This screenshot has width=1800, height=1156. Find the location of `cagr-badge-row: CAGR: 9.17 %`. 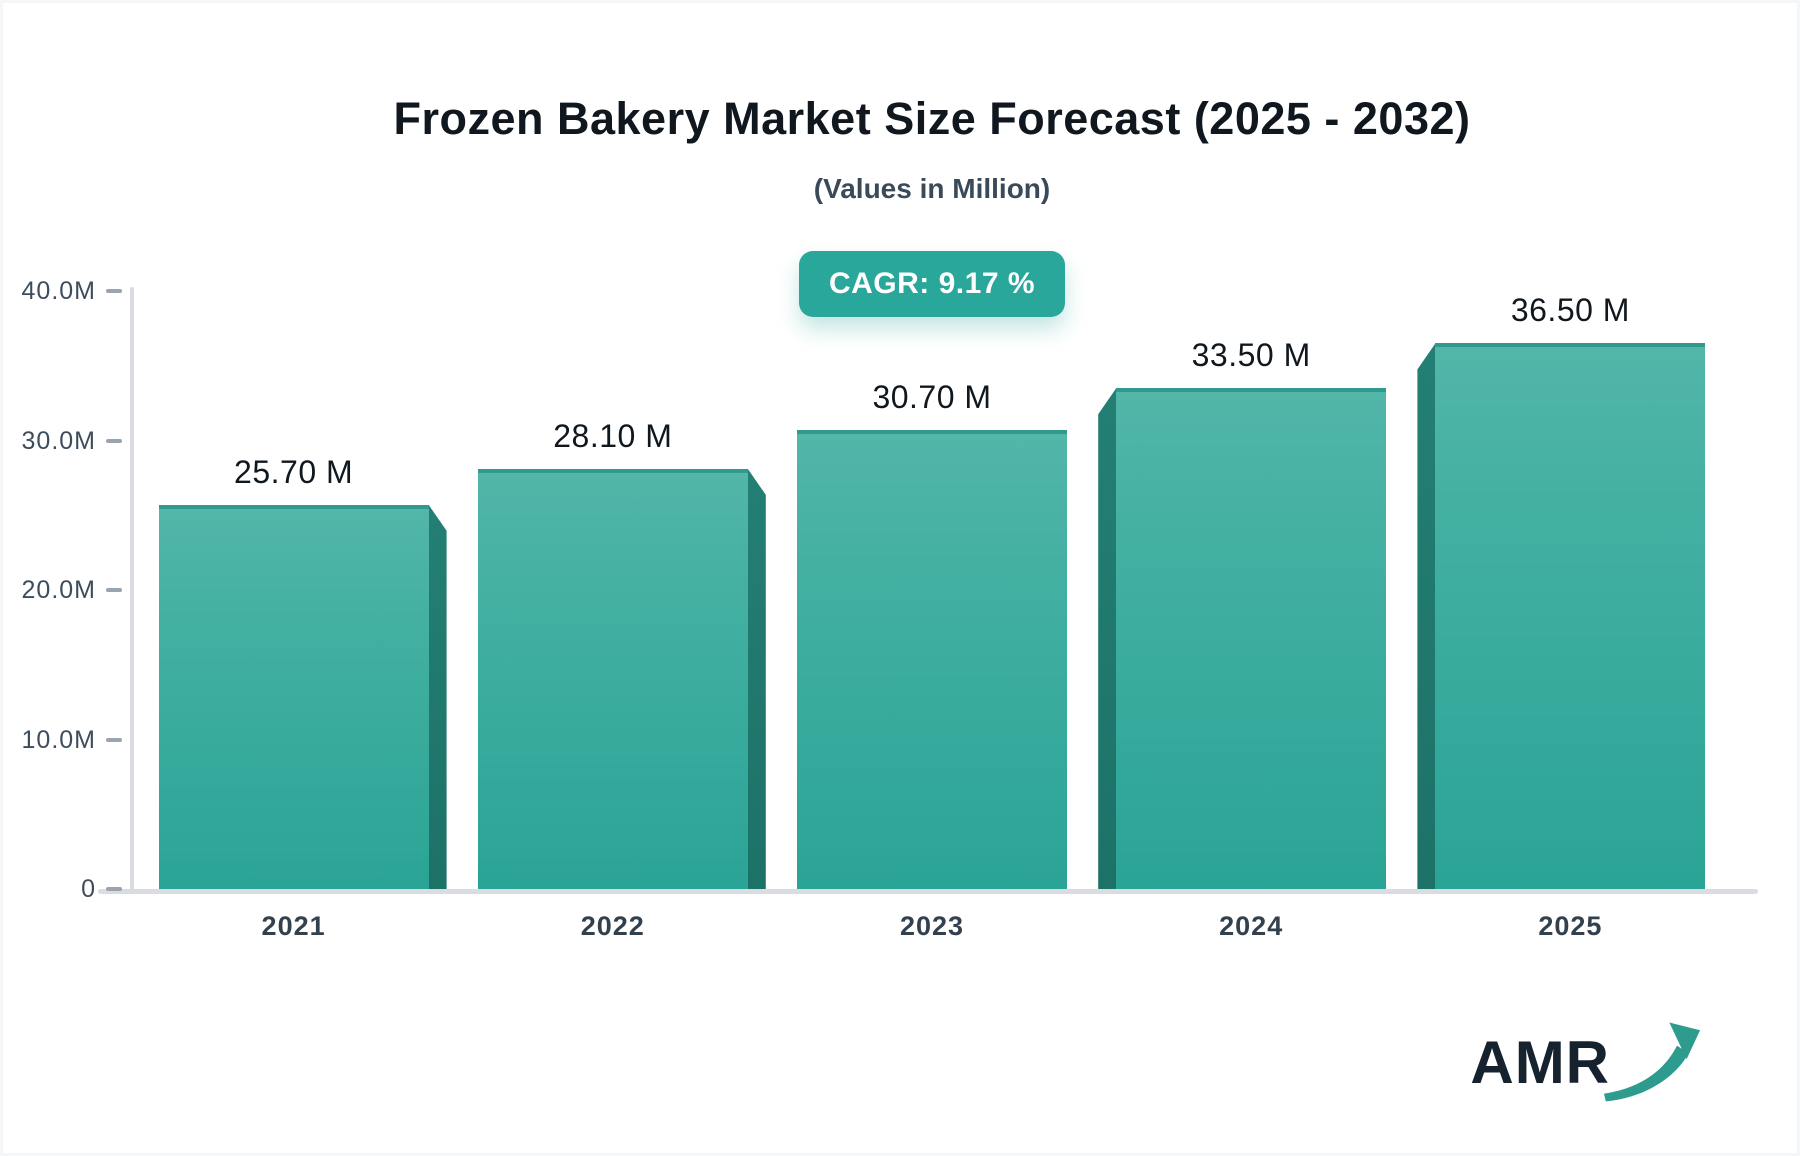

cagr-badge-row: CAGR: 9.17 % is located at coordinates (932, 284).